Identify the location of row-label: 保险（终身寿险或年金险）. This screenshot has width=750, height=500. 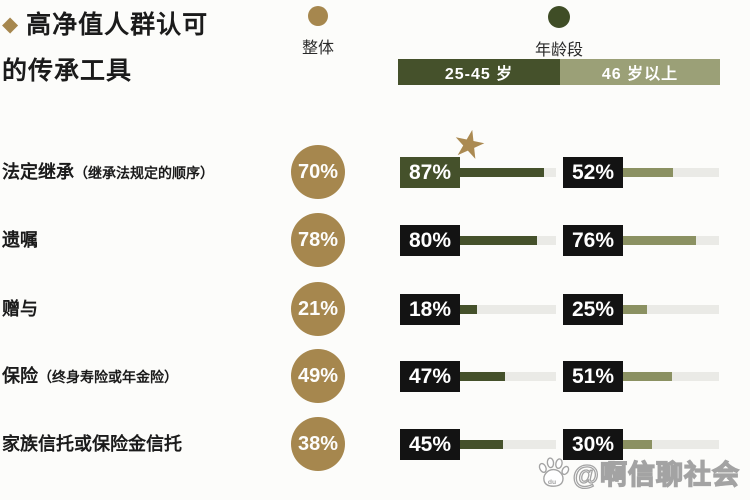
(90, 376).